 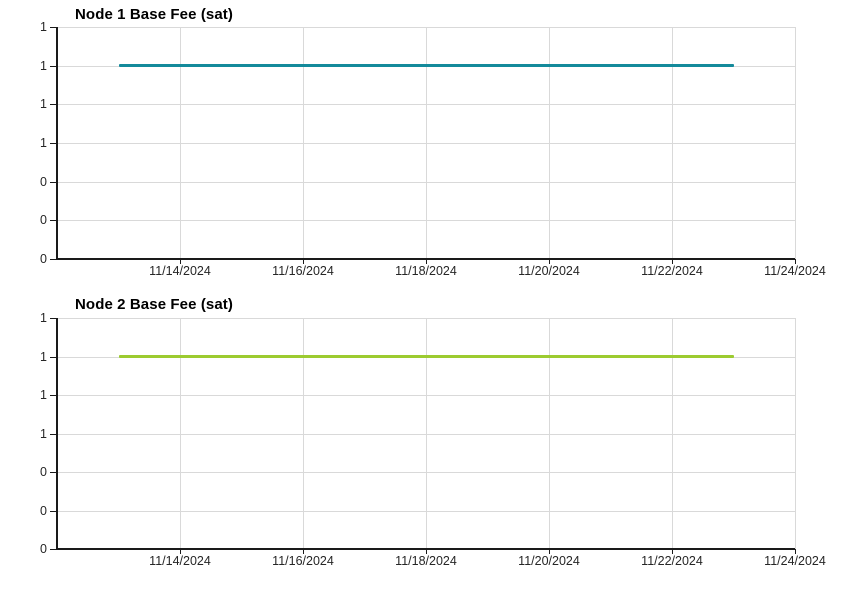 What do you see at coordinates (154, 14) in the screenshot?
I see `chart-title: Node 1 Base Fee (sat)` at bounding box center [154, 14].